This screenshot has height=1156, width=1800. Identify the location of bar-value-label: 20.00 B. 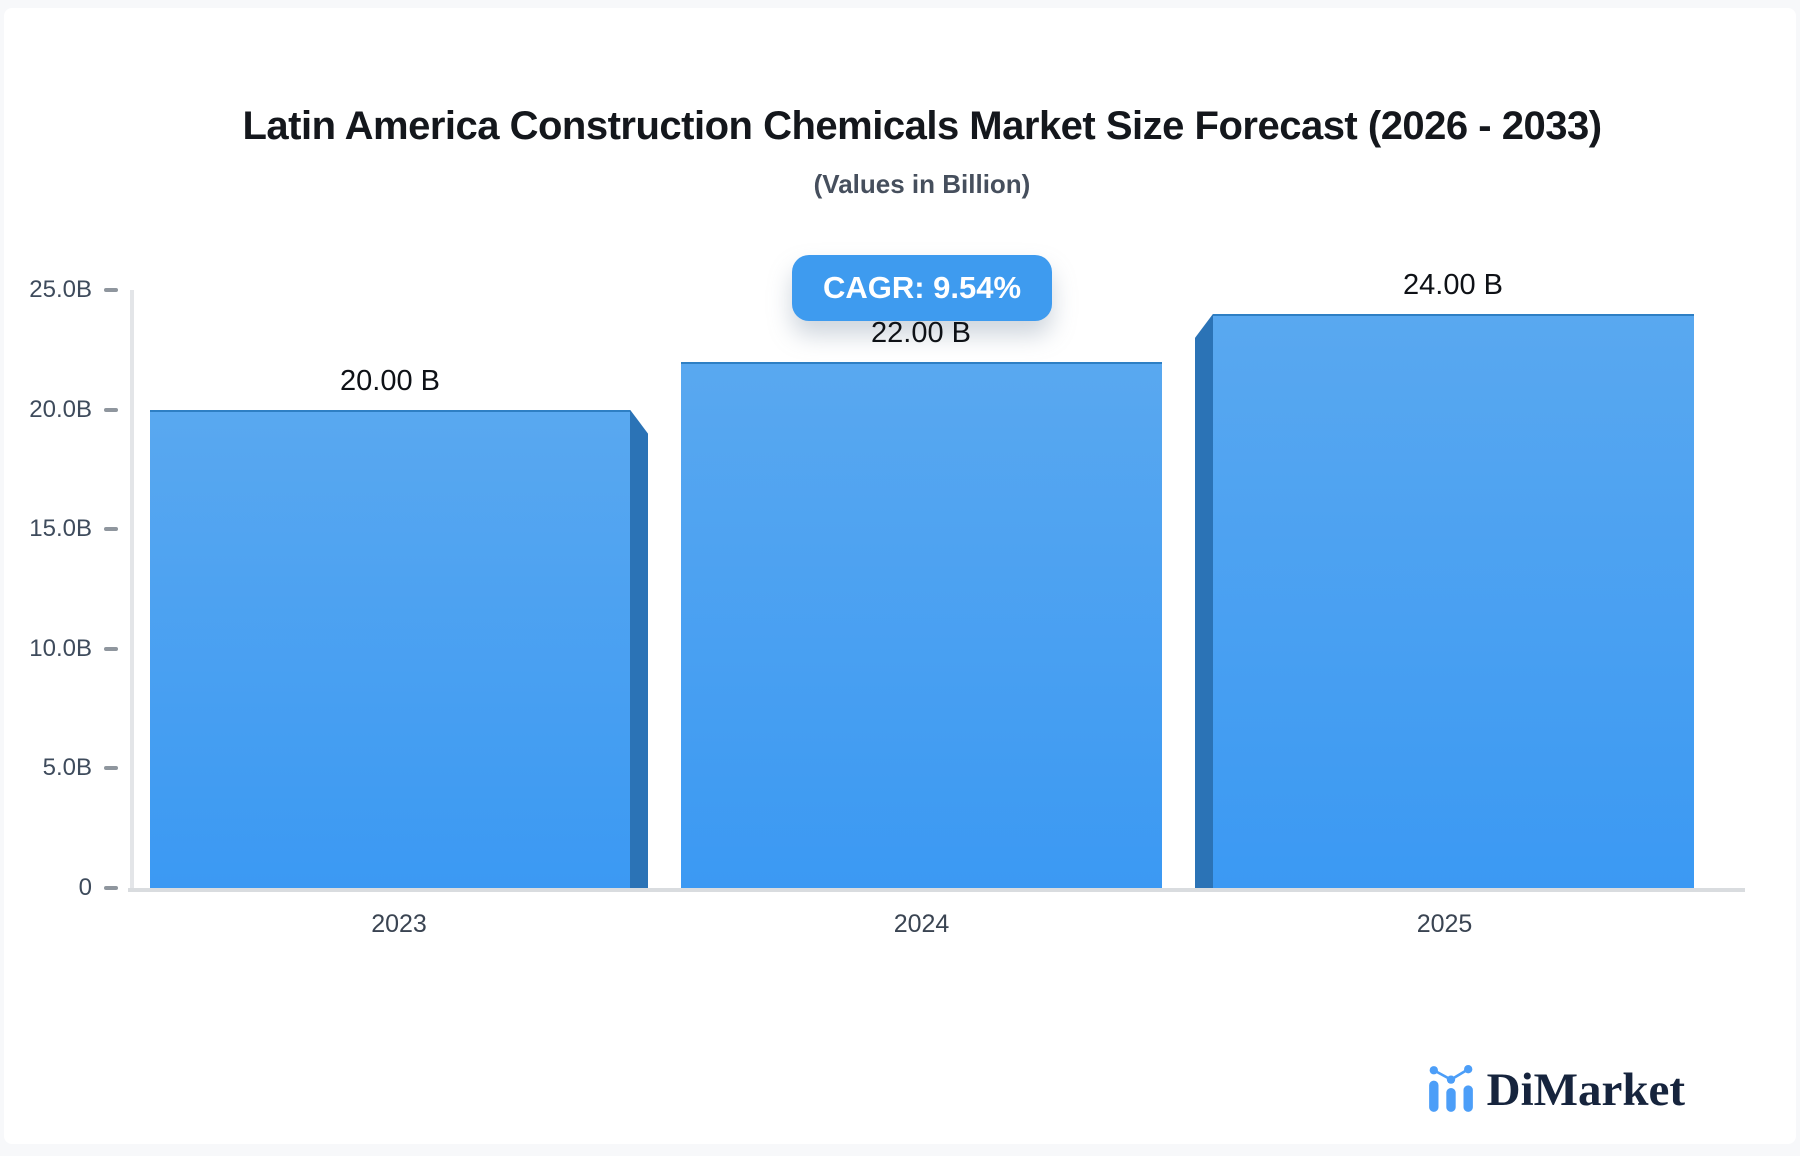
(390, 380).